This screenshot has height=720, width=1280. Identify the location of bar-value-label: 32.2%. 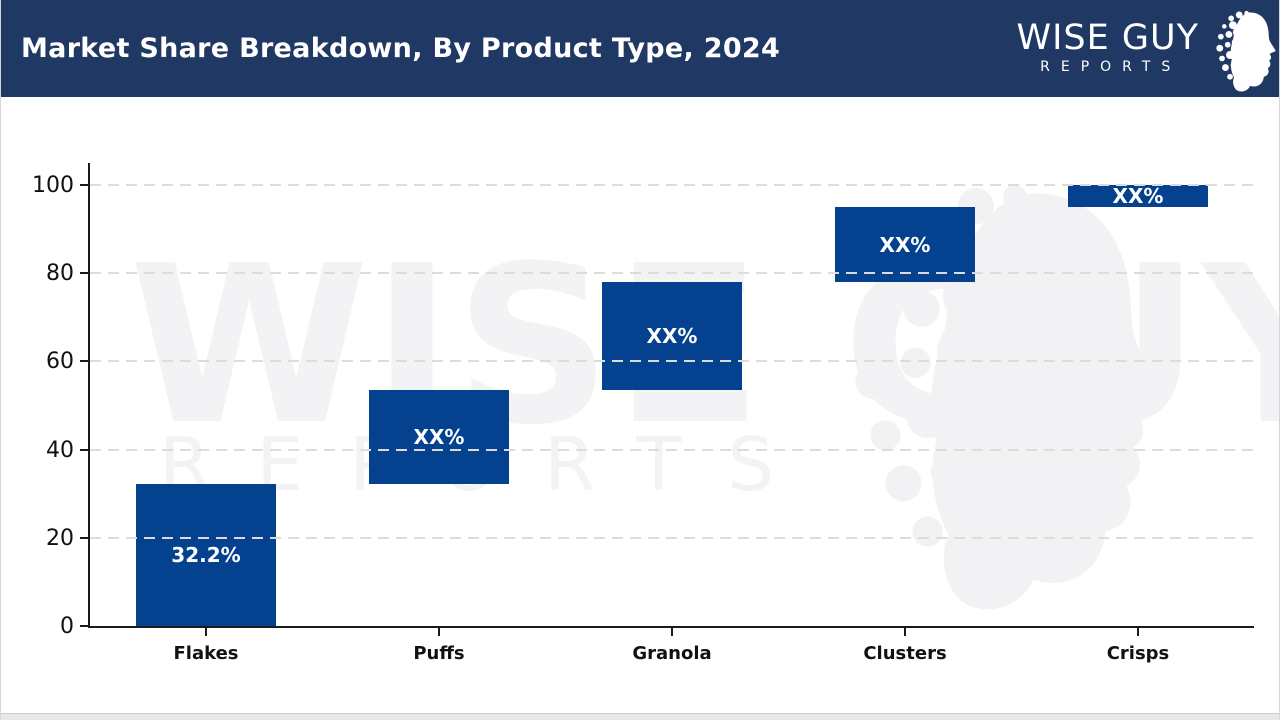
(206, 555).